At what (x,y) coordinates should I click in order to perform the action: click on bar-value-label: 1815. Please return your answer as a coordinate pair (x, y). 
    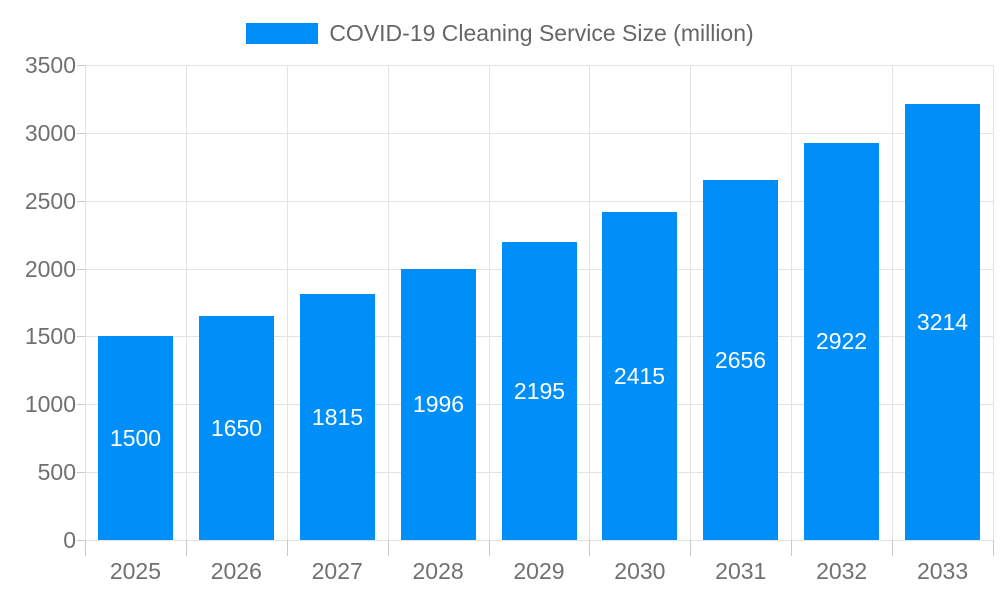
    Looking at the image, I should click on (337, 416).